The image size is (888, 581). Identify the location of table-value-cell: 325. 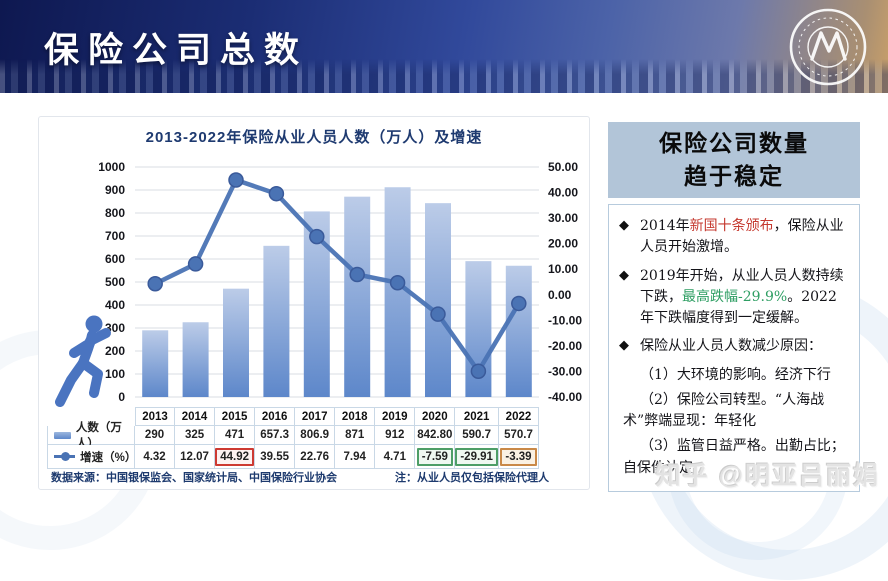
(195, 435).